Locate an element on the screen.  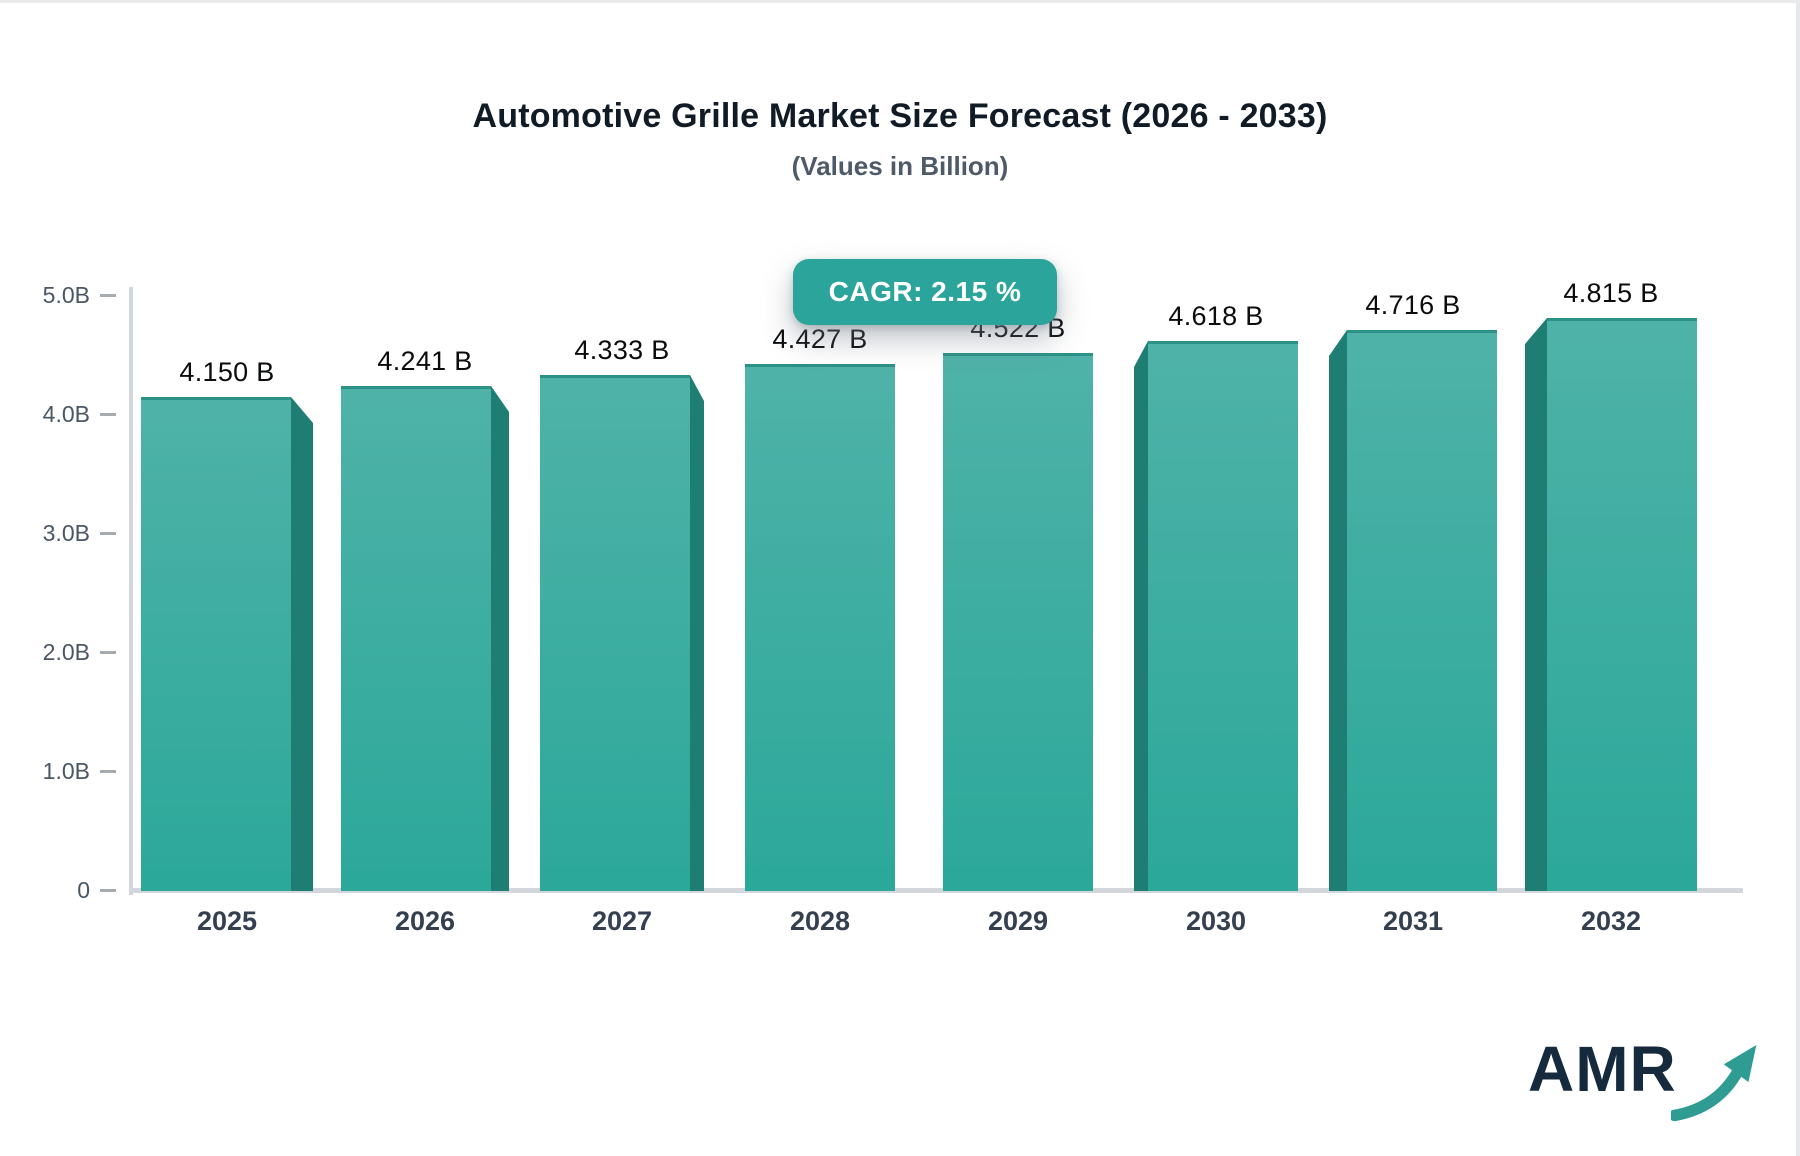
x-tick-label: 2025 is located at coordinates (227, 921).